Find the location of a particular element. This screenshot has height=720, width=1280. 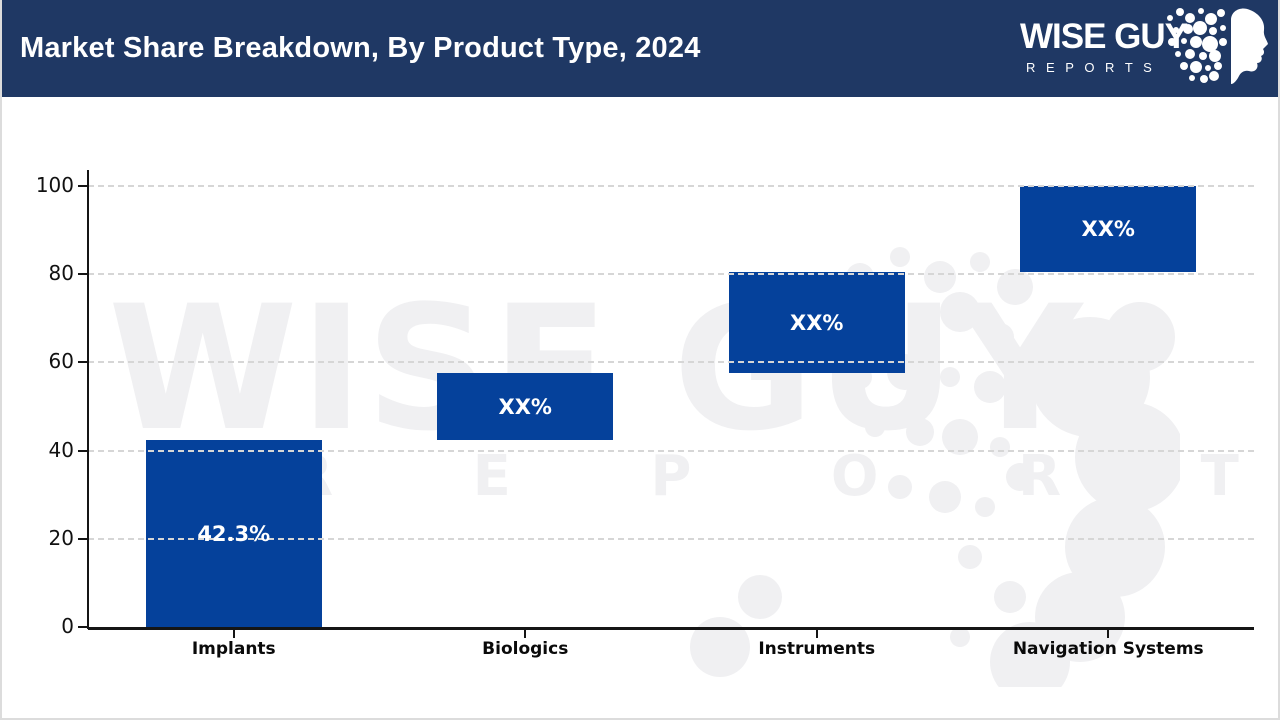

logo-face-profile-icon is located at coordinates (1249, 45).